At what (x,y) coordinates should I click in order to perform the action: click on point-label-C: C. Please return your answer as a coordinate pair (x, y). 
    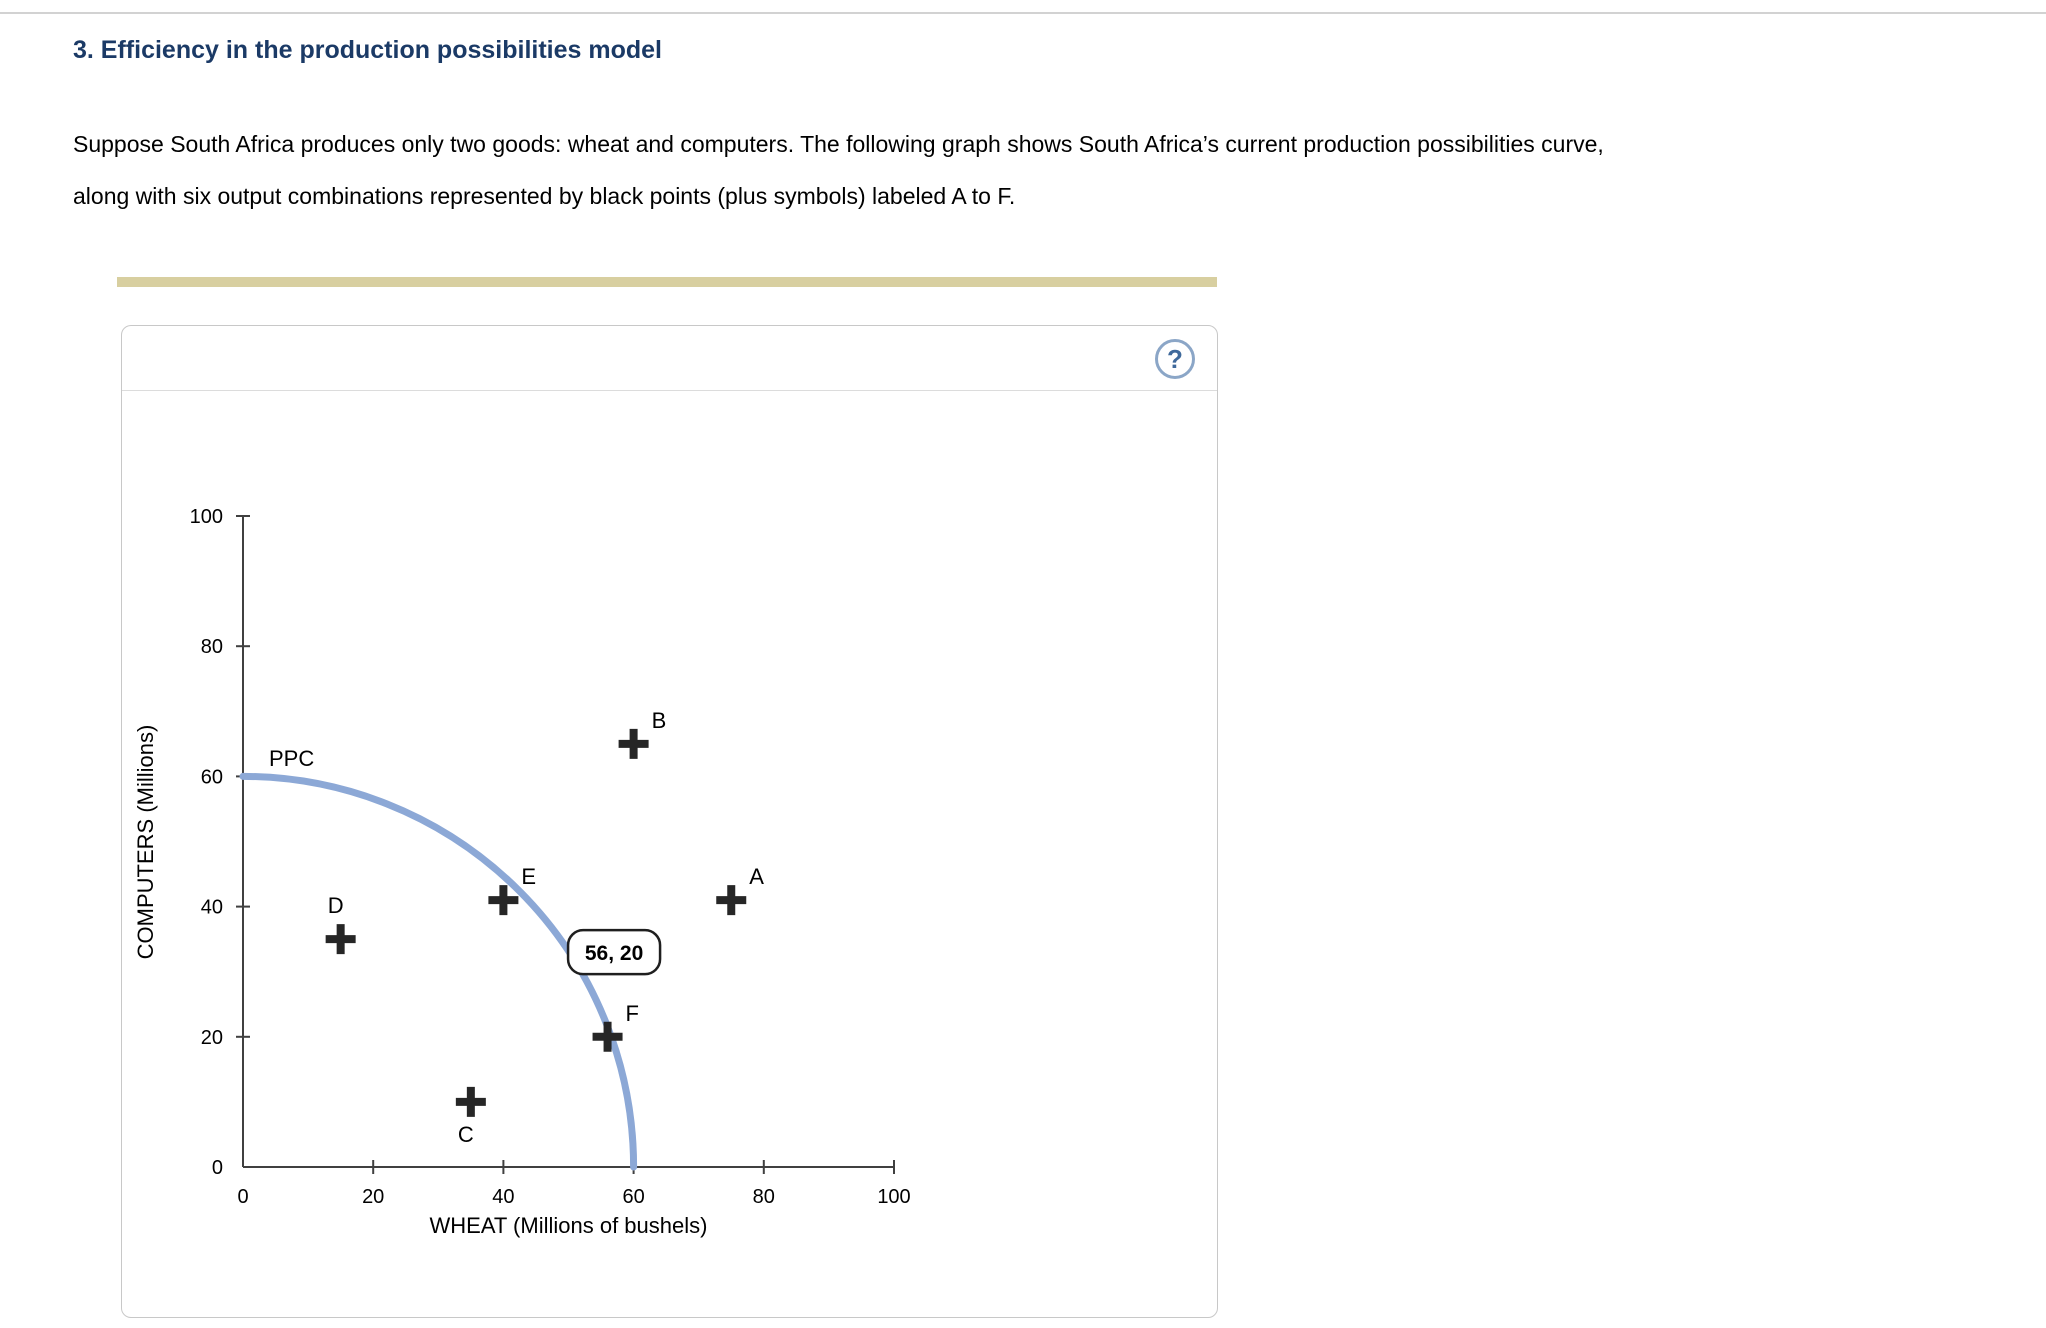
    Looking at the image, I should click on (466, 1134).